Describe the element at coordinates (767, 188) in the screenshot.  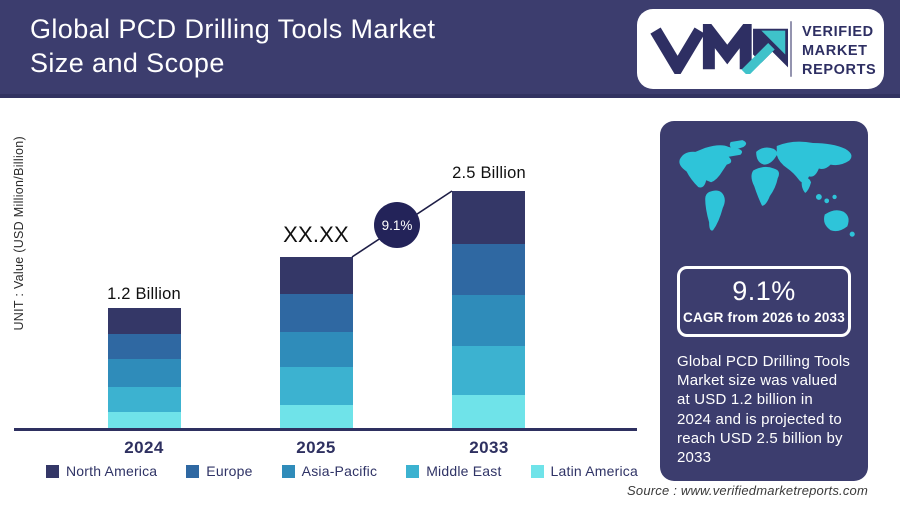
I see `world-map-icon` at that location.